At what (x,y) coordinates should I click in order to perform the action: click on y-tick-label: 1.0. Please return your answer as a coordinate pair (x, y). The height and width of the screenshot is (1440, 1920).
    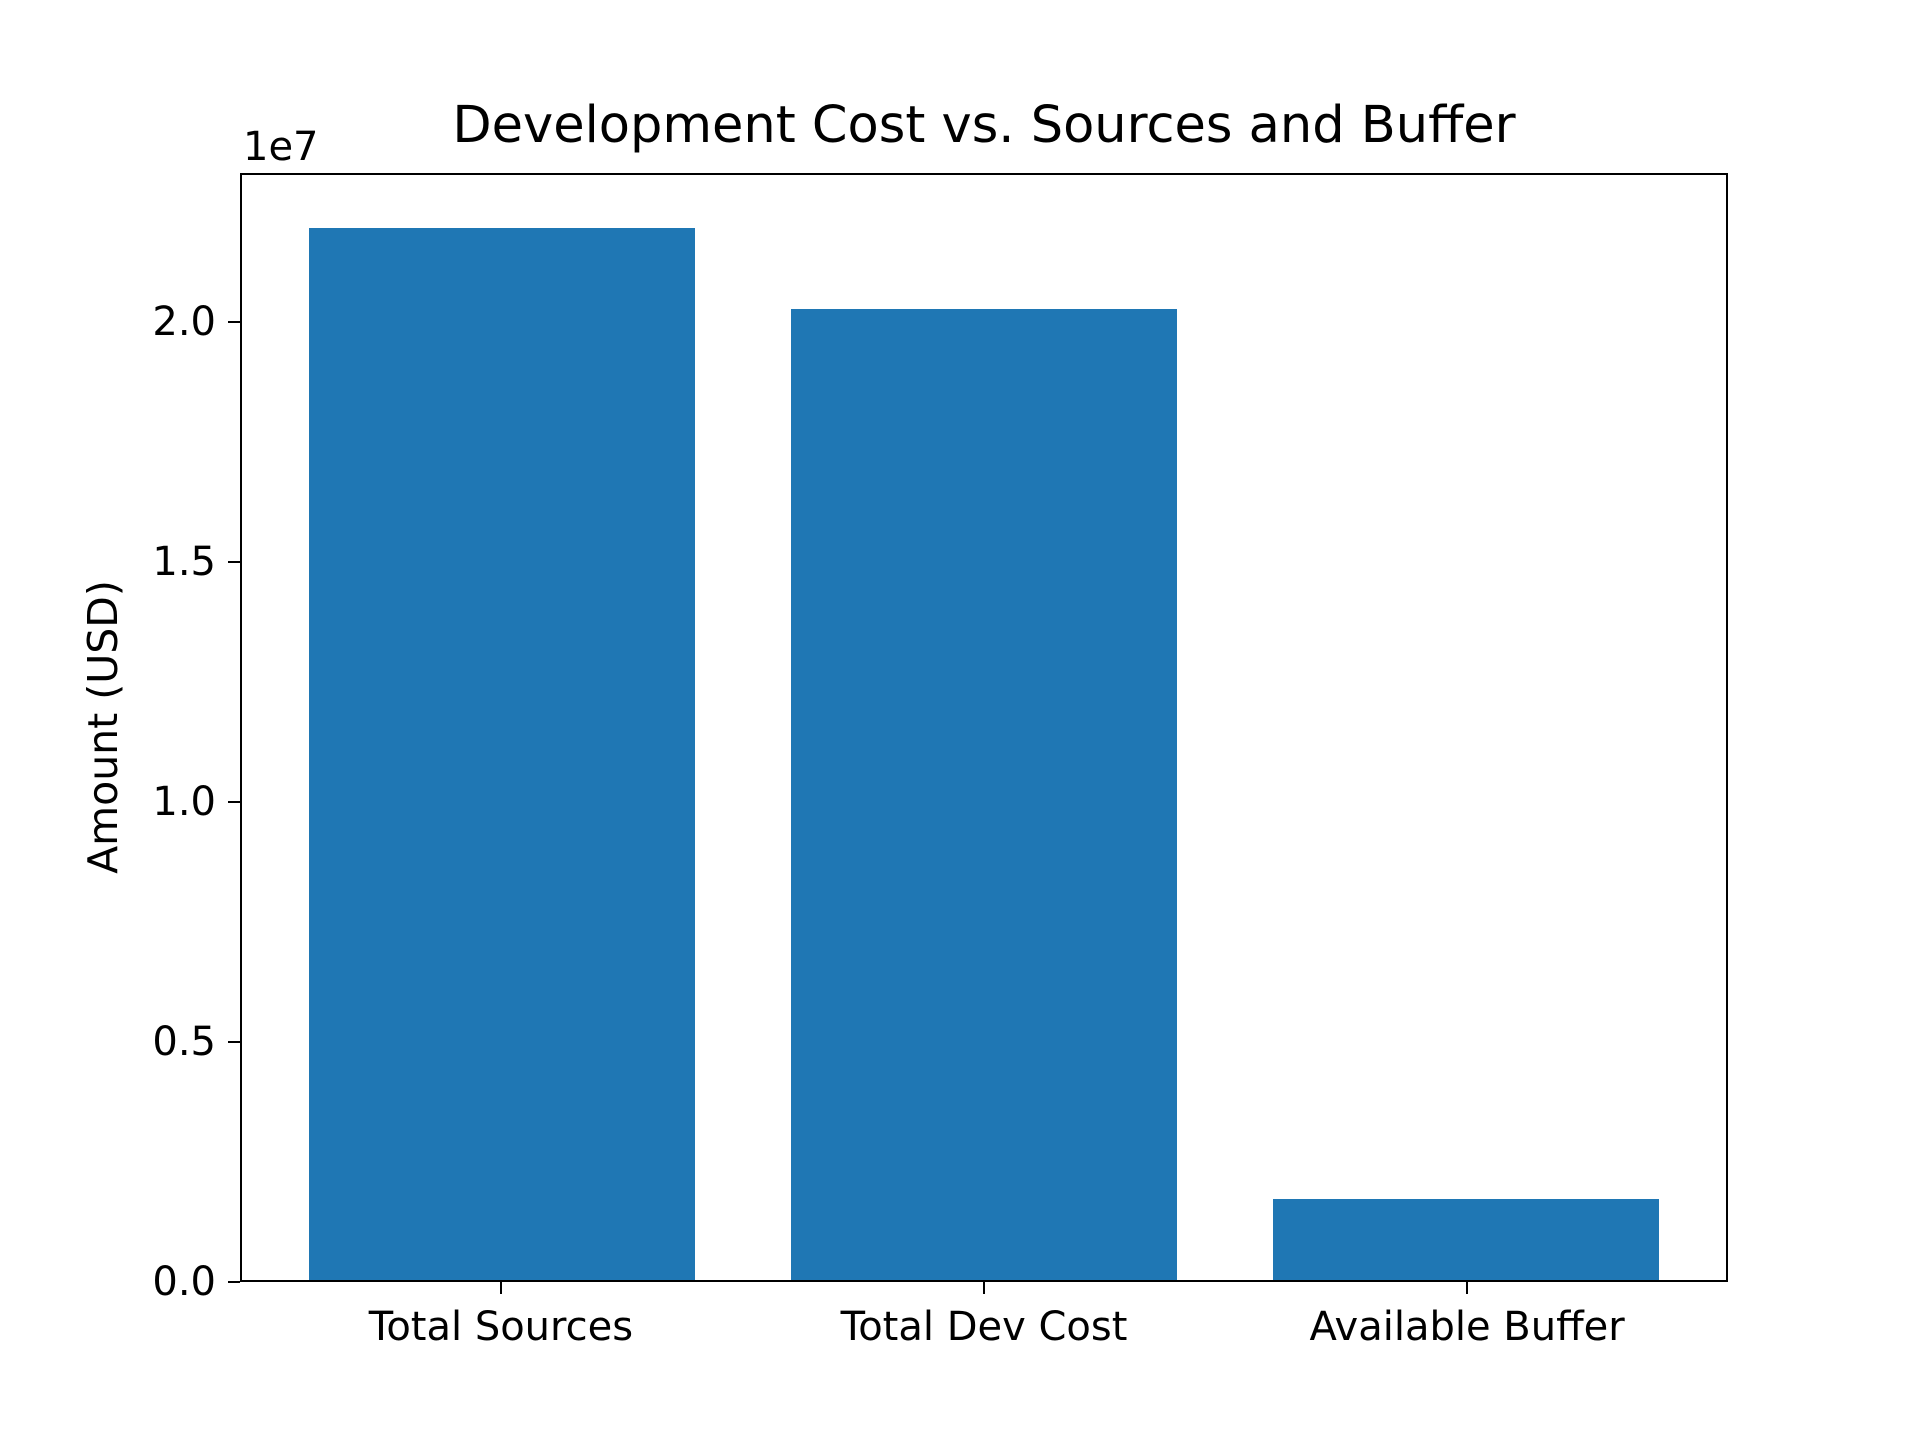
    Looking at the image, I should click on (184, 801).